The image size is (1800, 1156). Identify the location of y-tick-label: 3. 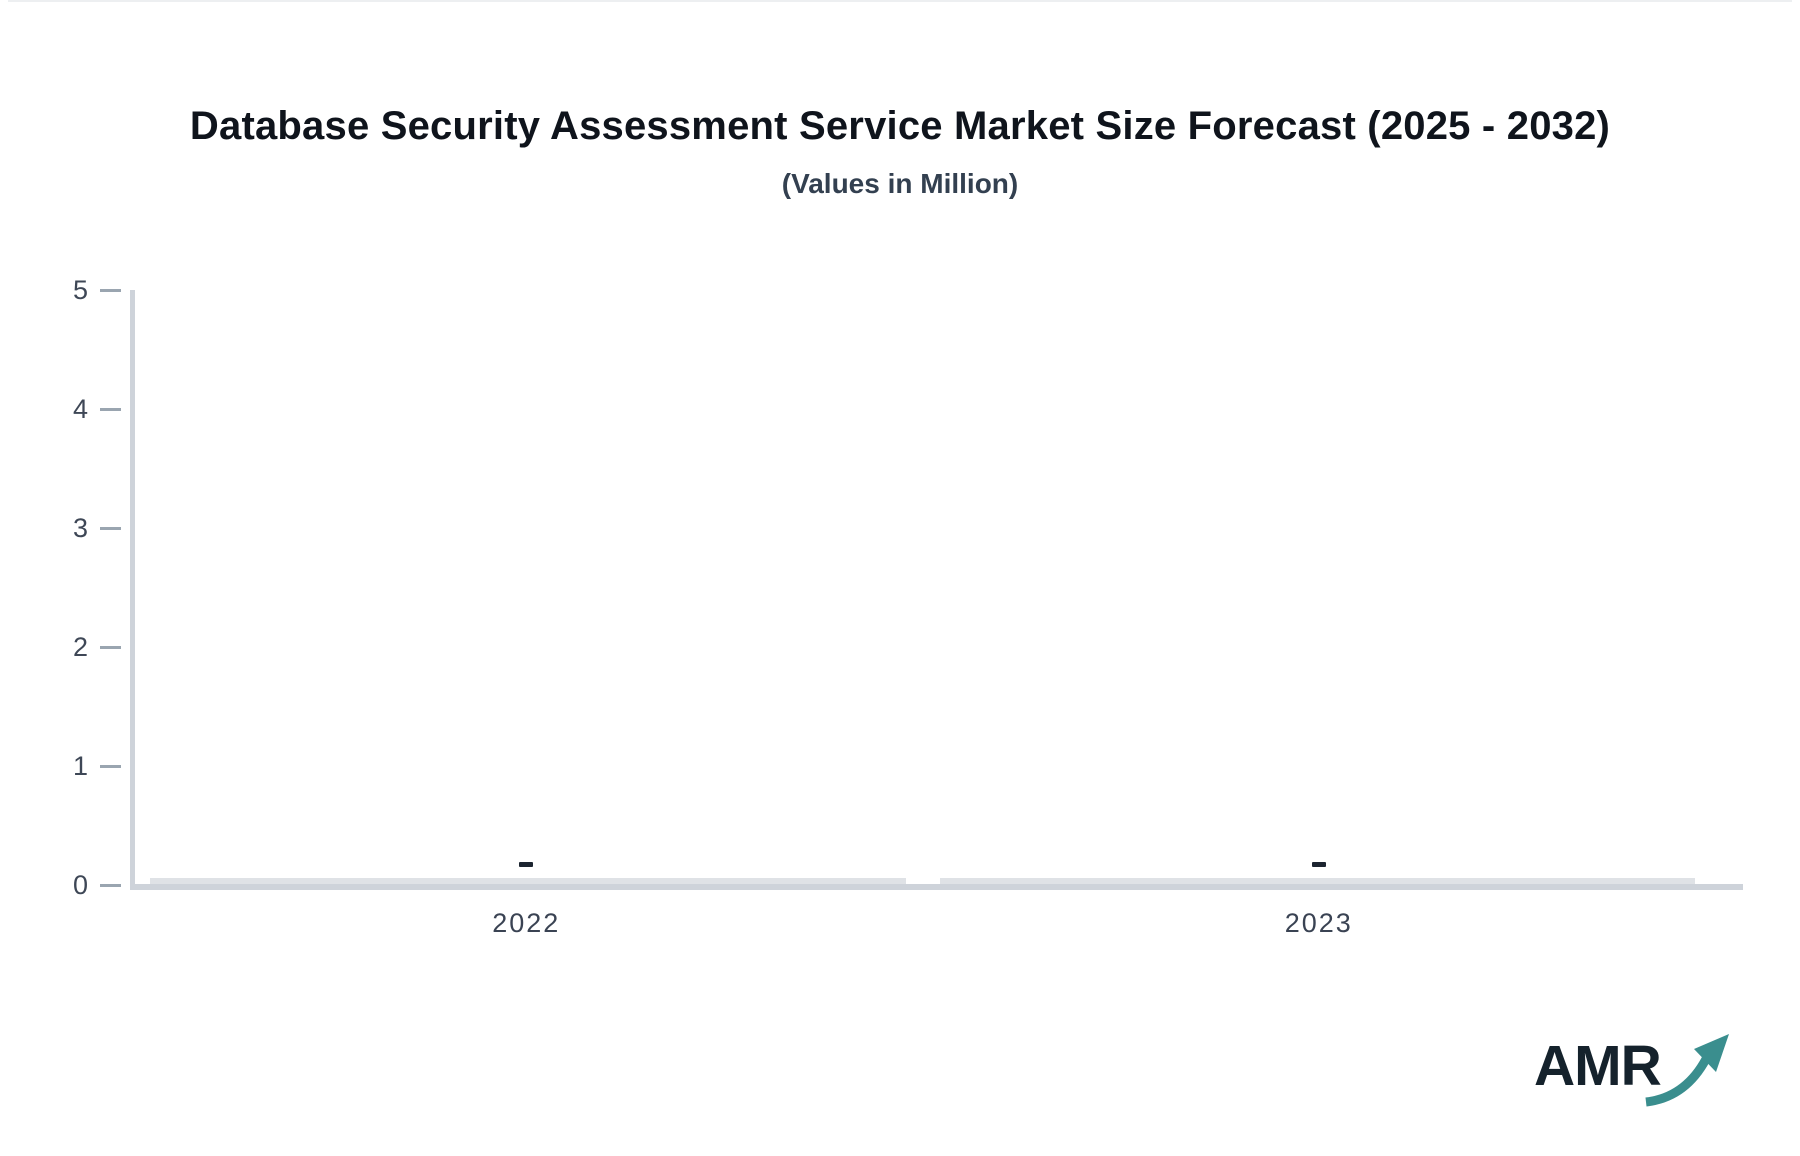
(80, 528).